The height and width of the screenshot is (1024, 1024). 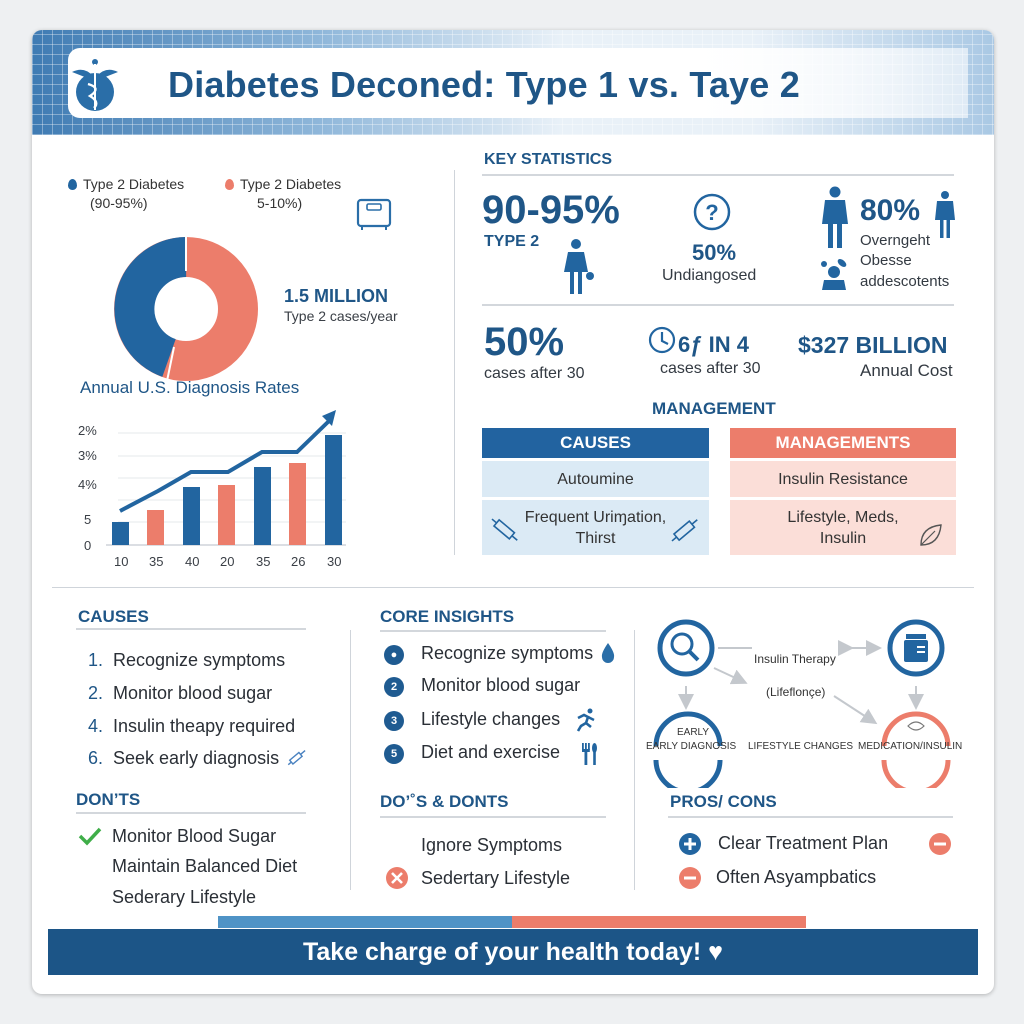 What do you see at coordinates (95, 84) in the screenshot?
I see `caduceus-icon` at bounding box center [95, 84].